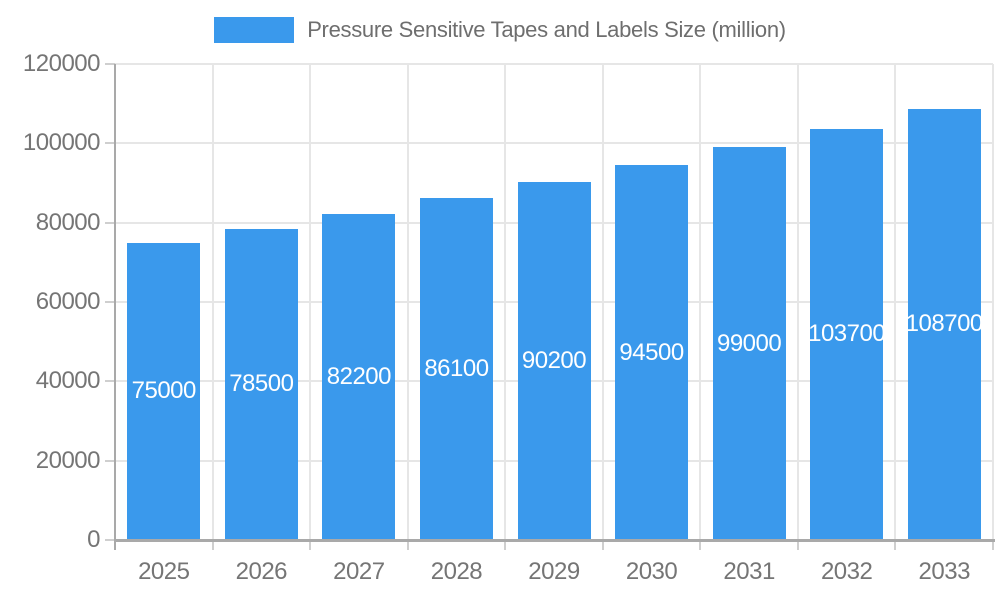  I want to click on bar-2027, so click(358, 376).